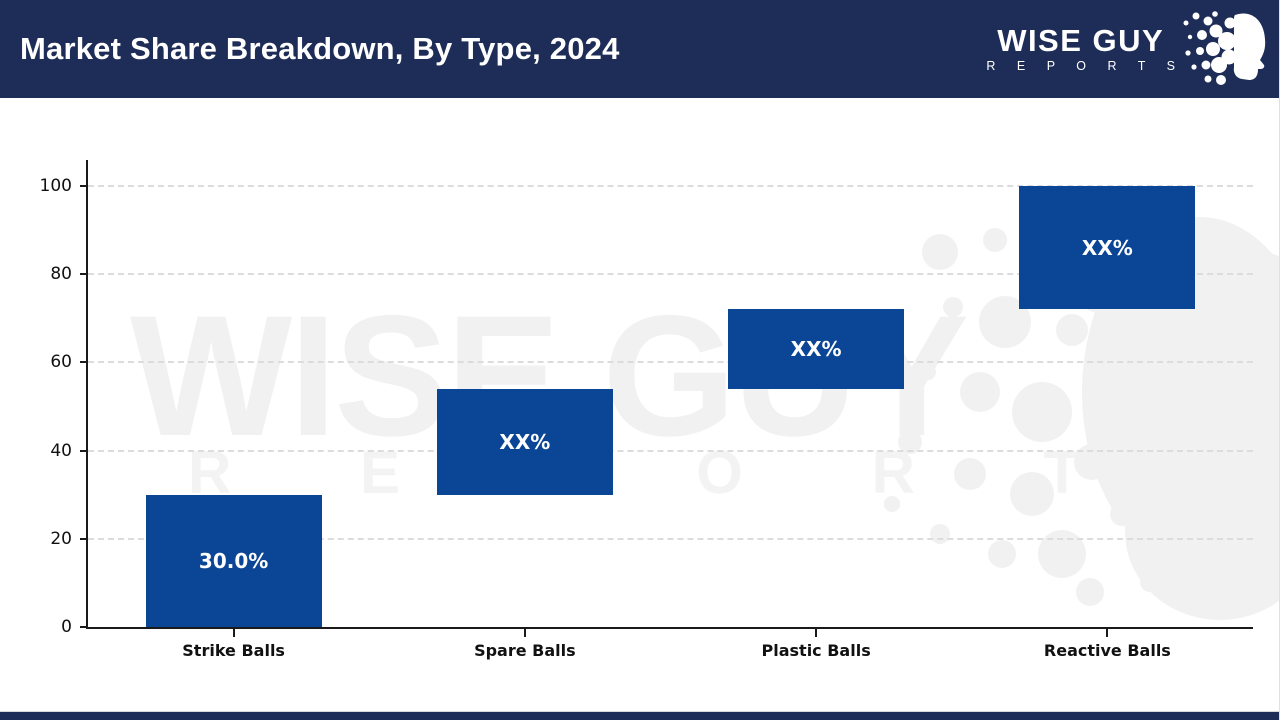  I want to click on x-axis-category-label: Plastic Balls, so click(816, 650).